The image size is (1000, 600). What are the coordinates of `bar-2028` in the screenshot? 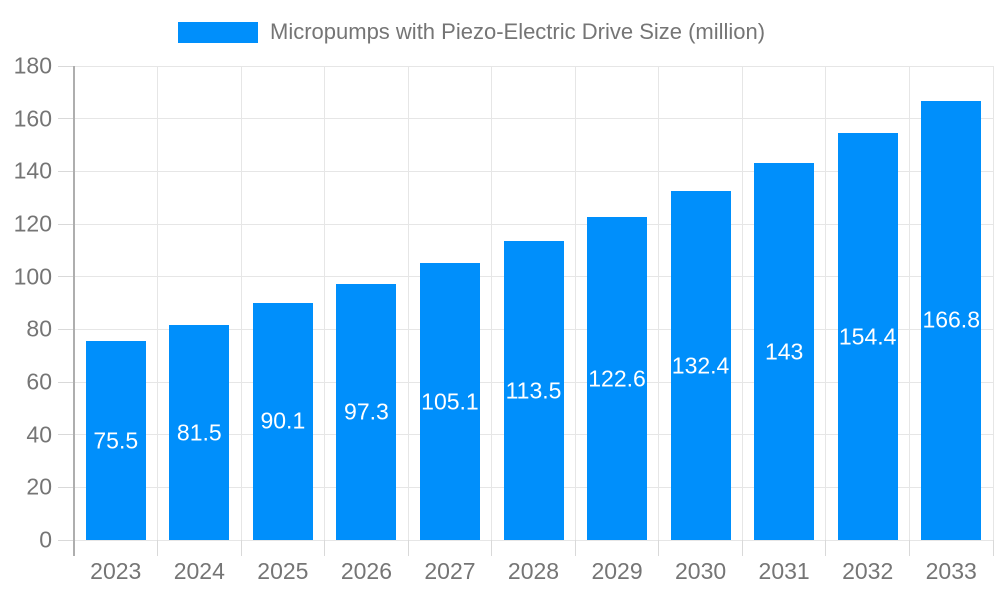 It's located at (533, 390).